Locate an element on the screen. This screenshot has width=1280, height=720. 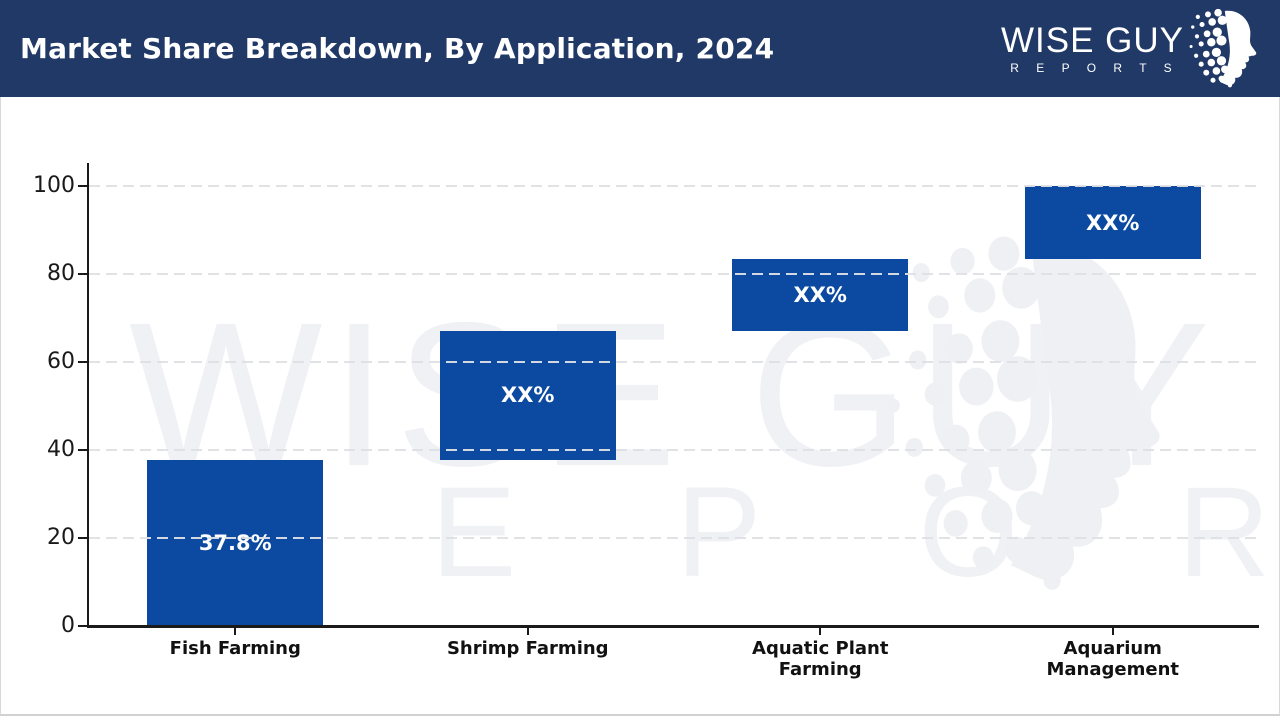
y-tick-label: 60 is located at coordinates (61, 361).